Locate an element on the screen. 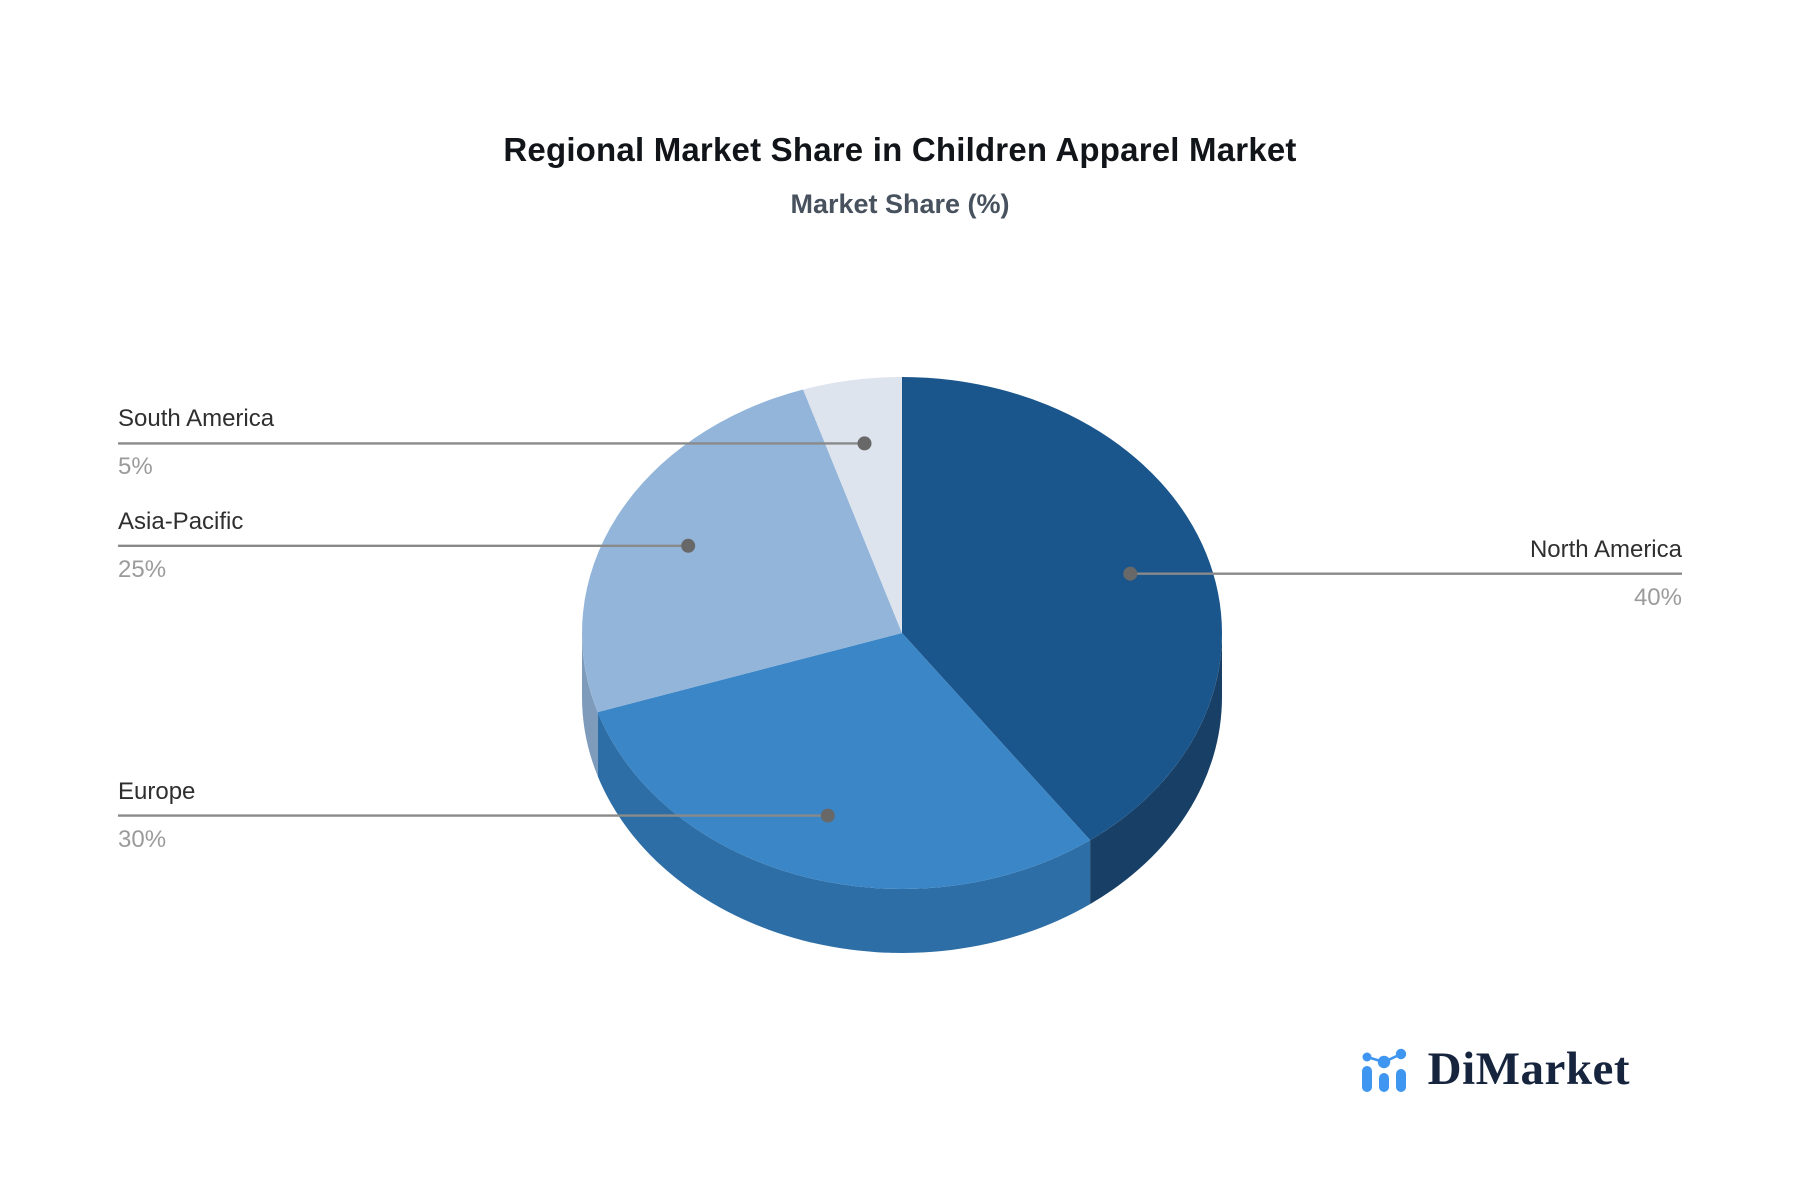 The height and width of the screenshot is (1196, 1800). slice-label-north-america: North America is located at coordinates (1605, 549).